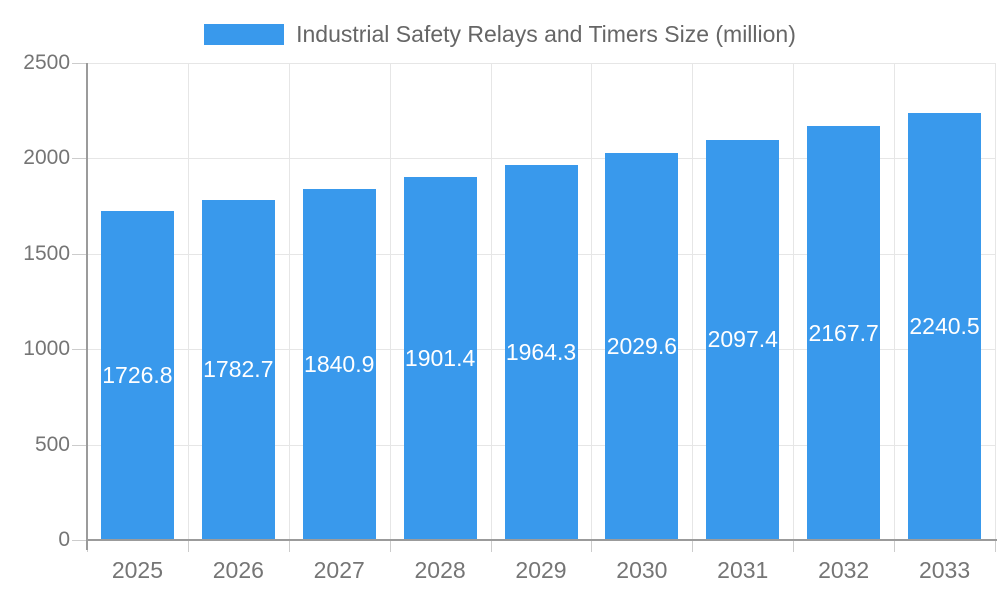 The width and height of the screenshot is (1000, 600). What do you see at coordinates (339, 570) in the screenshot?
I see `x-tick-label-2027: 2027` at bounding box center [339, 570].